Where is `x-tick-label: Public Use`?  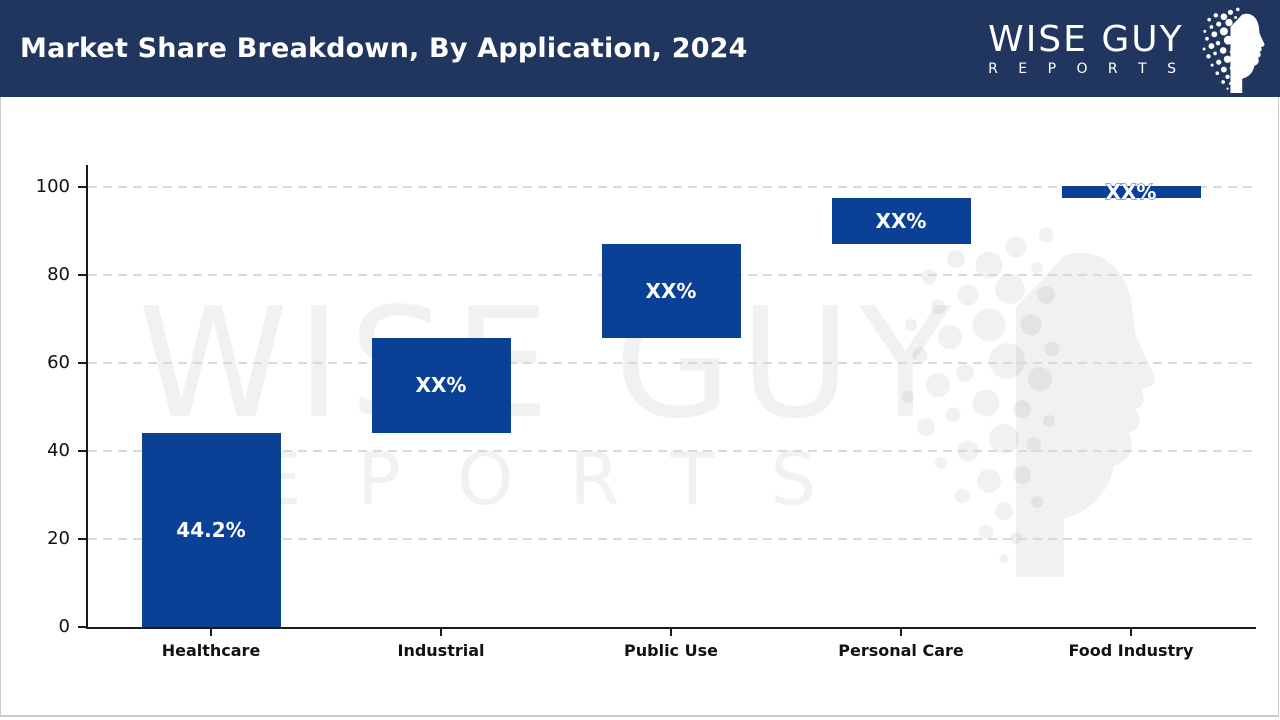 x-tick-label: Public Use is located at coordinates (671, 650).